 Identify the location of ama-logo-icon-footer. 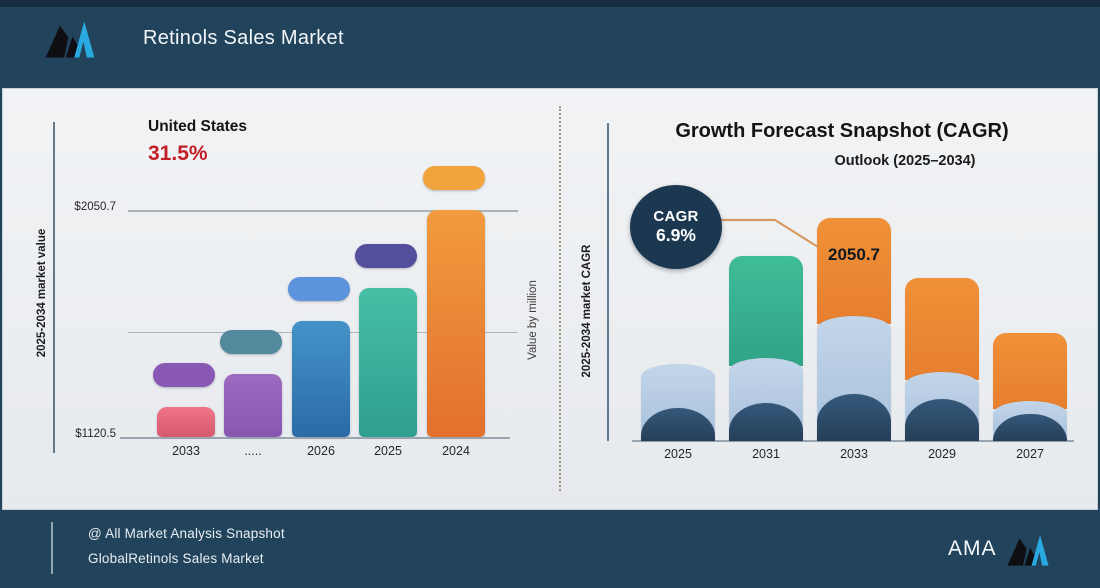
(1028, 550).